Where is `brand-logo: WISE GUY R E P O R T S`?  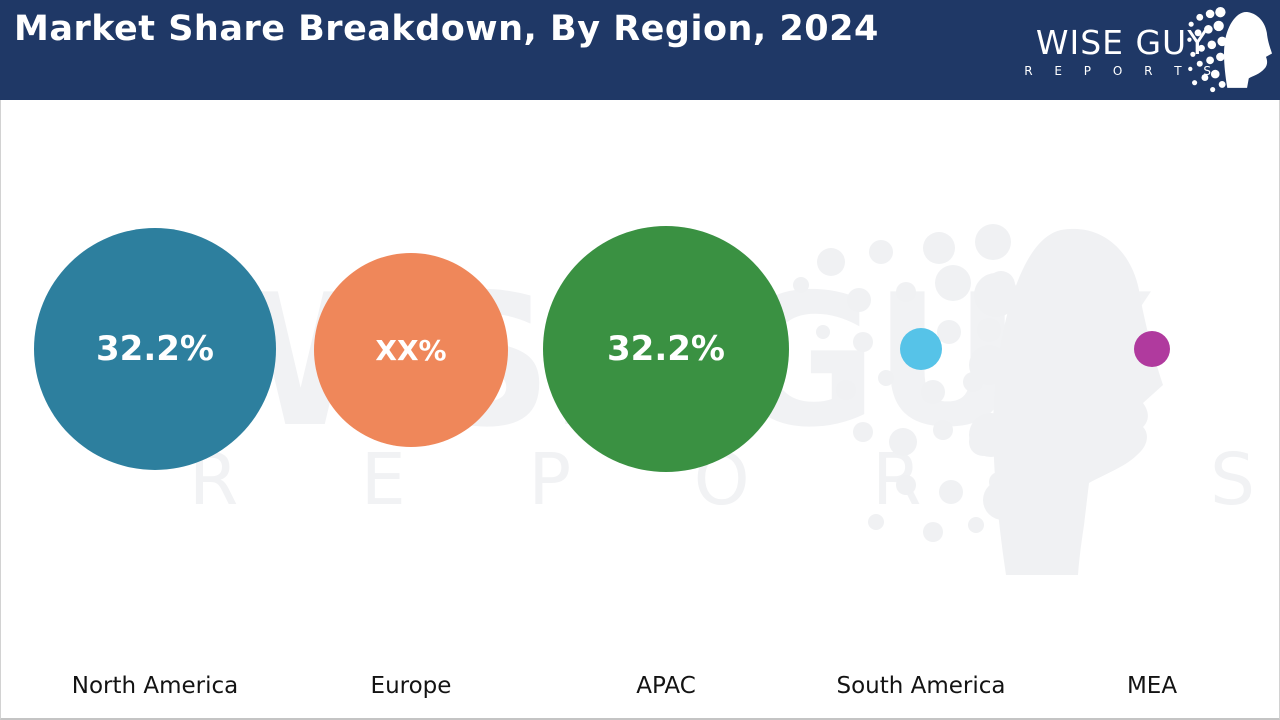
brand-logo: WISE GUY R E P O R T S is located at coordinates (1148, 50).